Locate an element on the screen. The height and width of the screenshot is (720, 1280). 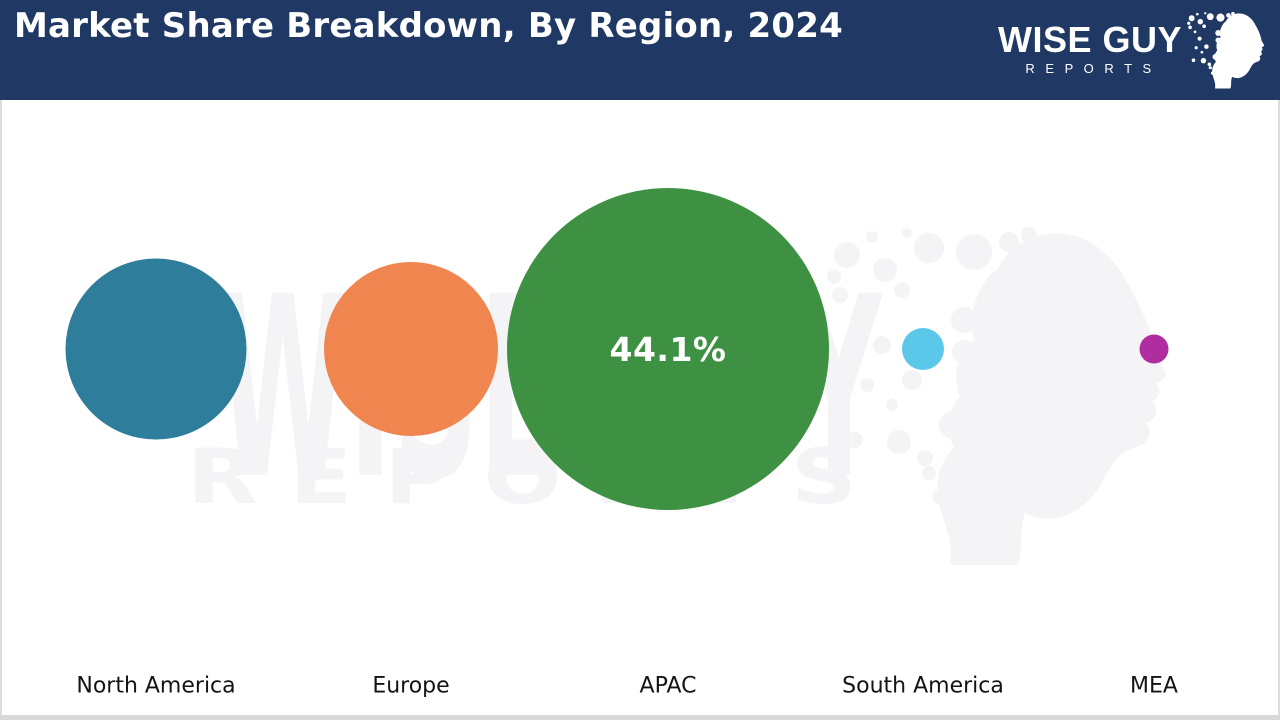
bubble-mea is located at coordinates (1154, 349).